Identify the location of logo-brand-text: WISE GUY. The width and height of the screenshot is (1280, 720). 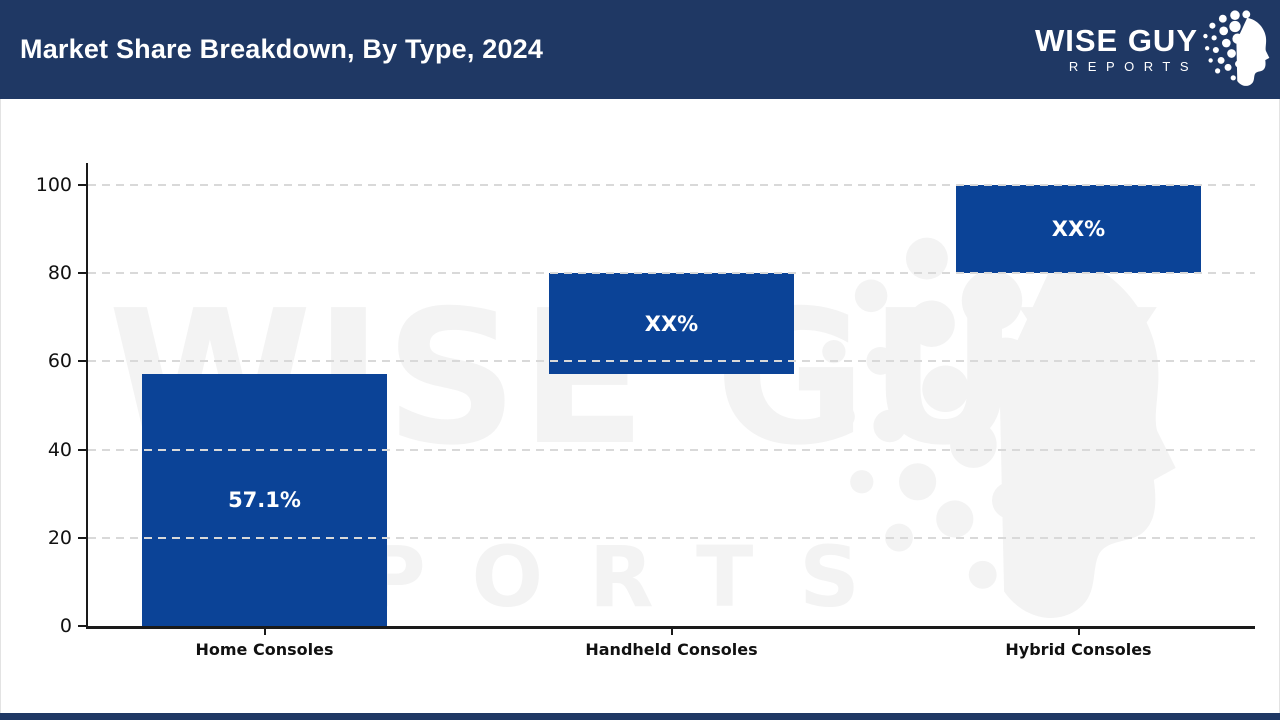
(1116, 40).